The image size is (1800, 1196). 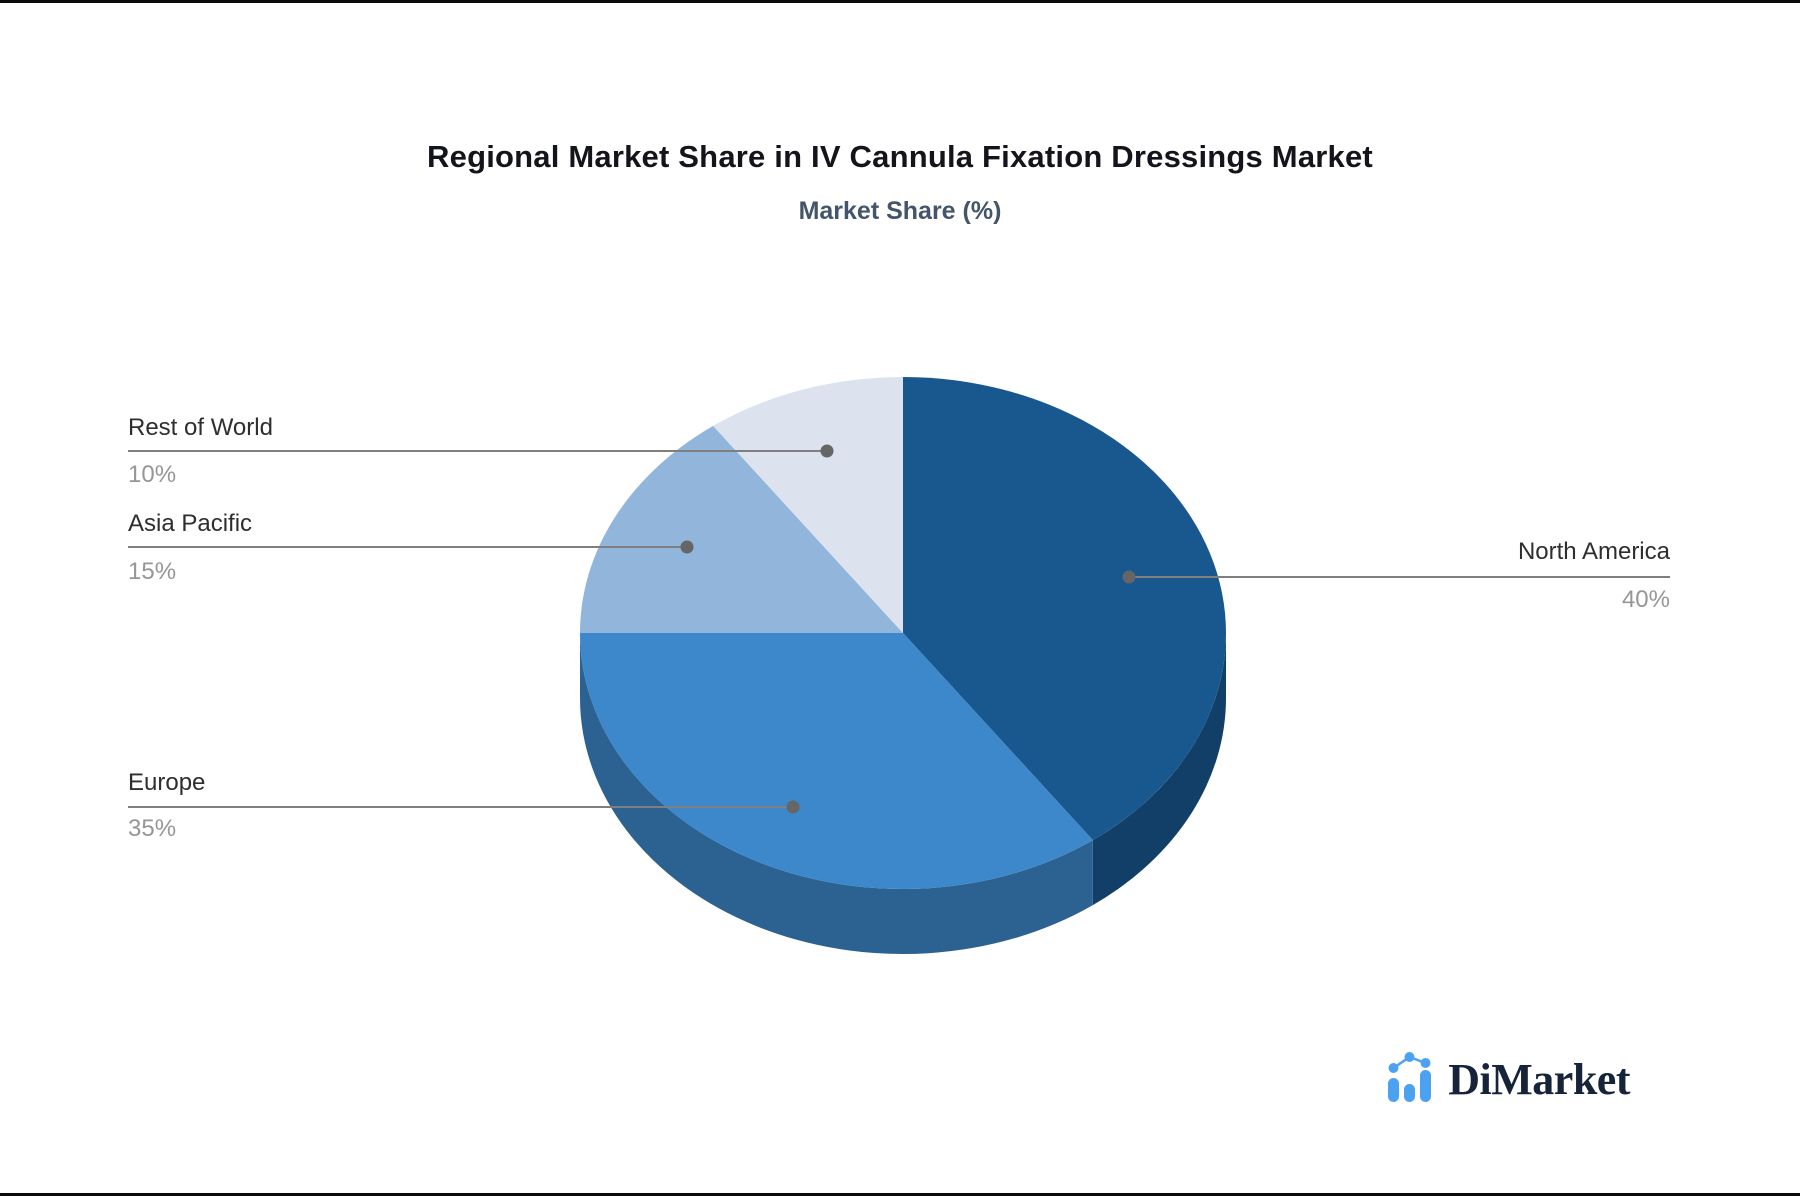 I want to click on pie-slice-europe, so click(x=836, y=761).